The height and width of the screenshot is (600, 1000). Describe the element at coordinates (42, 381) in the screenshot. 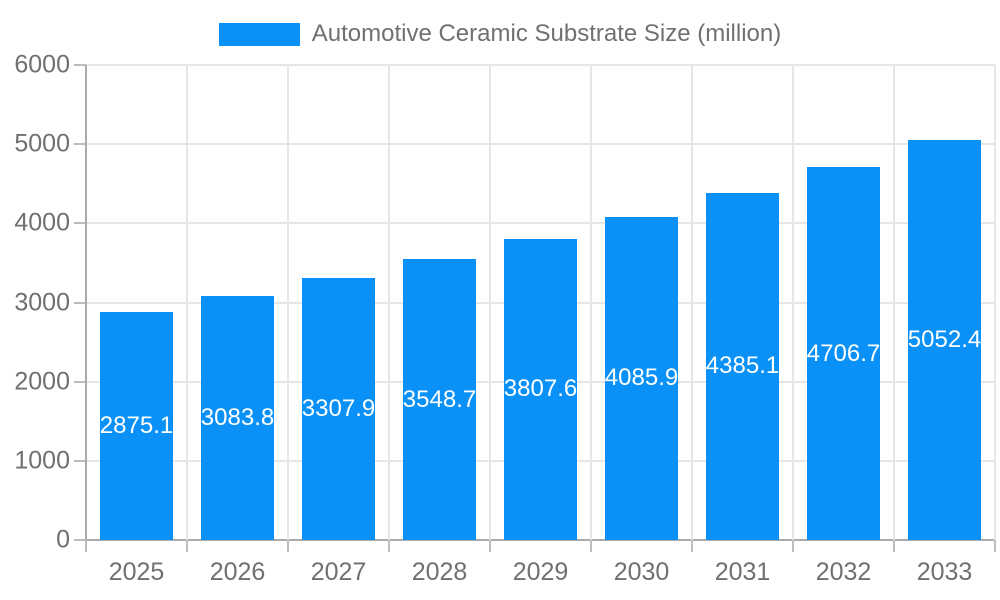

I see `y-tick-label: 2000` at that location.